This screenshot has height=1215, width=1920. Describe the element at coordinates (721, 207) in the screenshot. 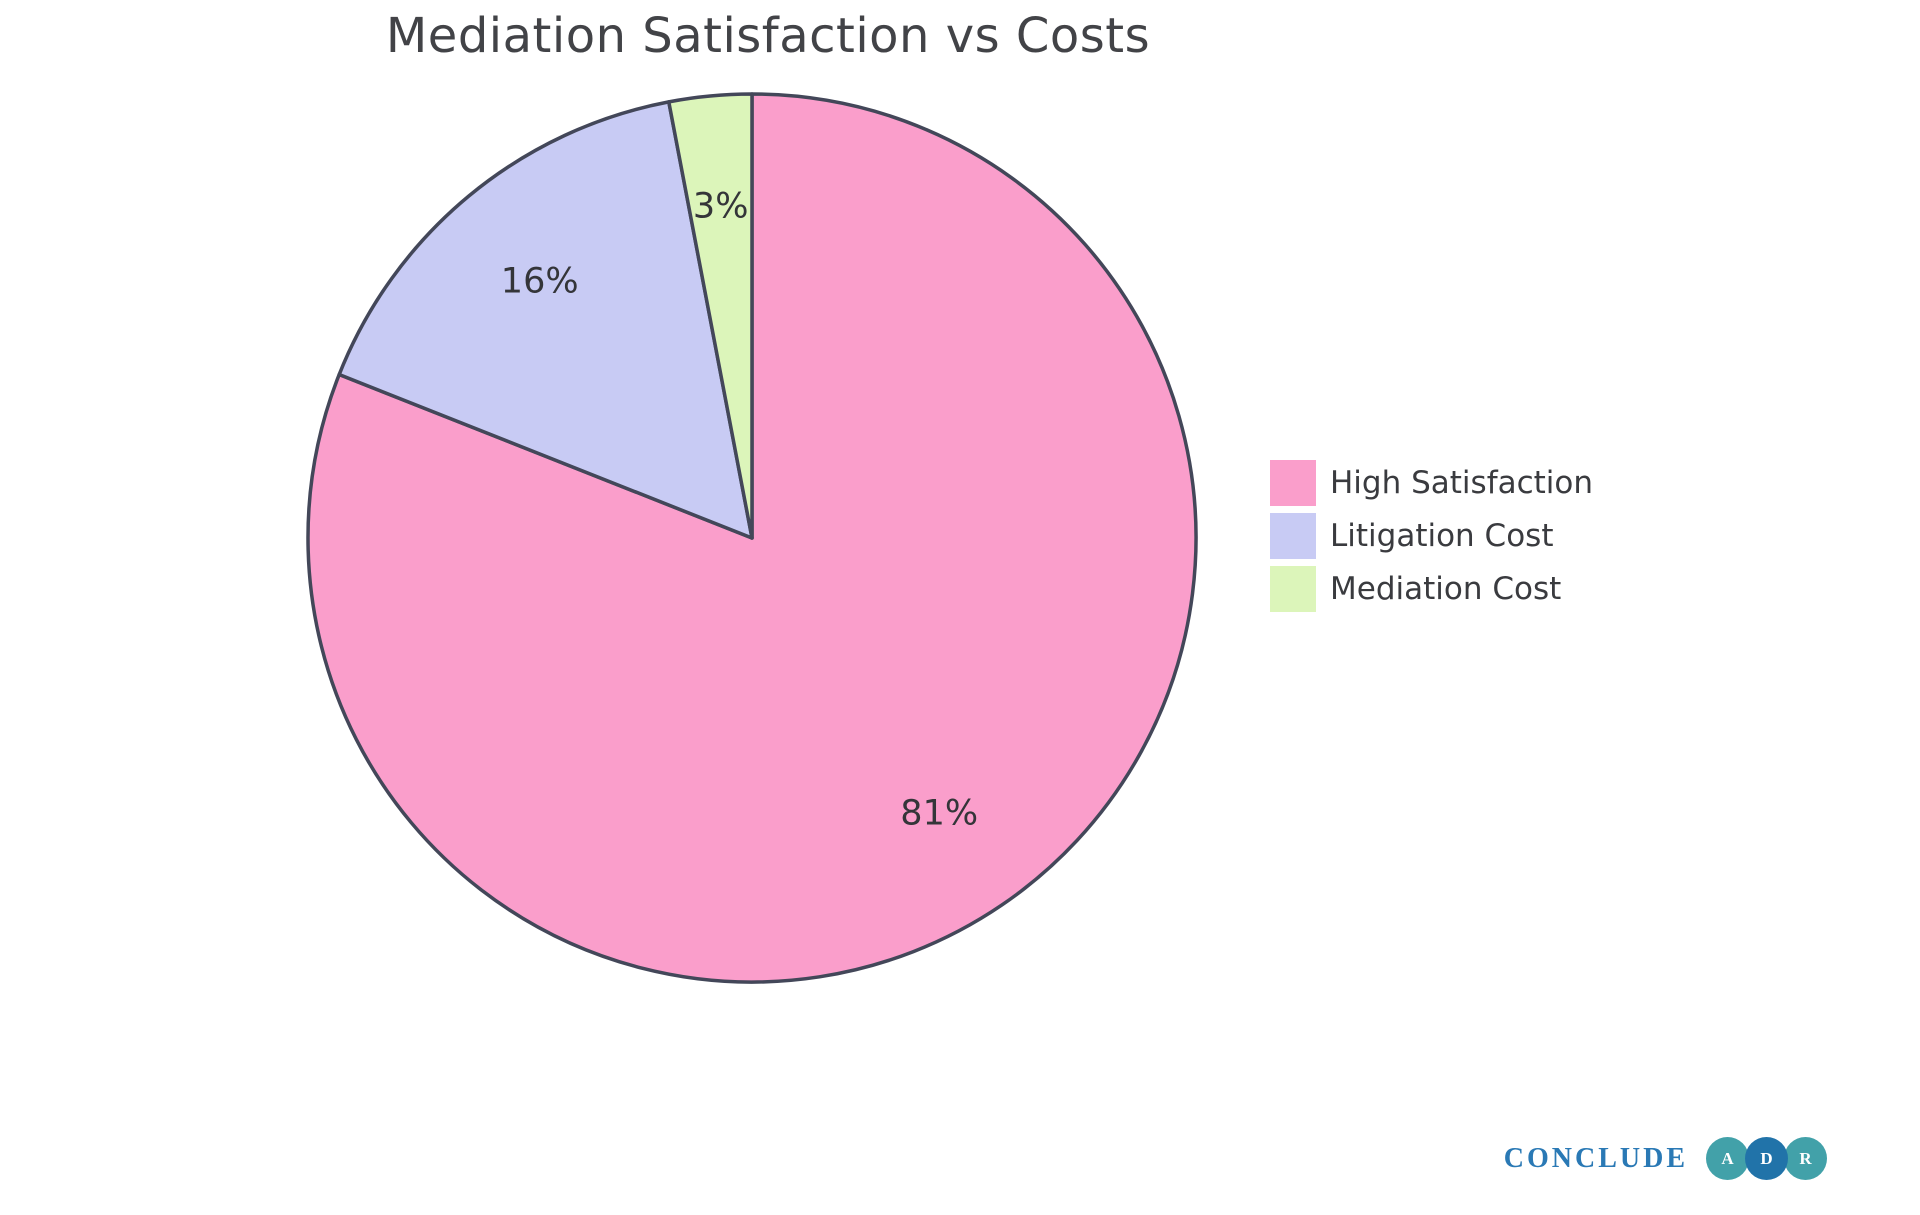

I see `pie-percent-label-mediation-cost: 3%` at that location.